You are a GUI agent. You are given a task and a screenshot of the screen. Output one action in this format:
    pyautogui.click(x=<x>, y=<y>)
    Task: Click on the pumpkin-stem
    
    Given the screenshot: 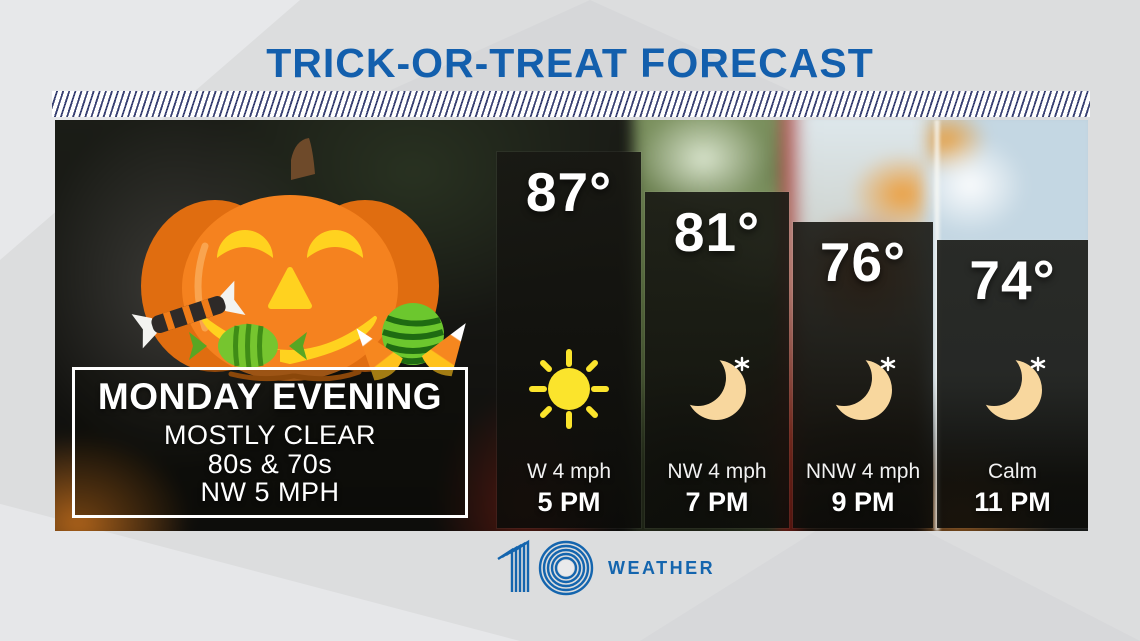 What is the action you would take?
    pyautogui.click(x=303, y=159)
    